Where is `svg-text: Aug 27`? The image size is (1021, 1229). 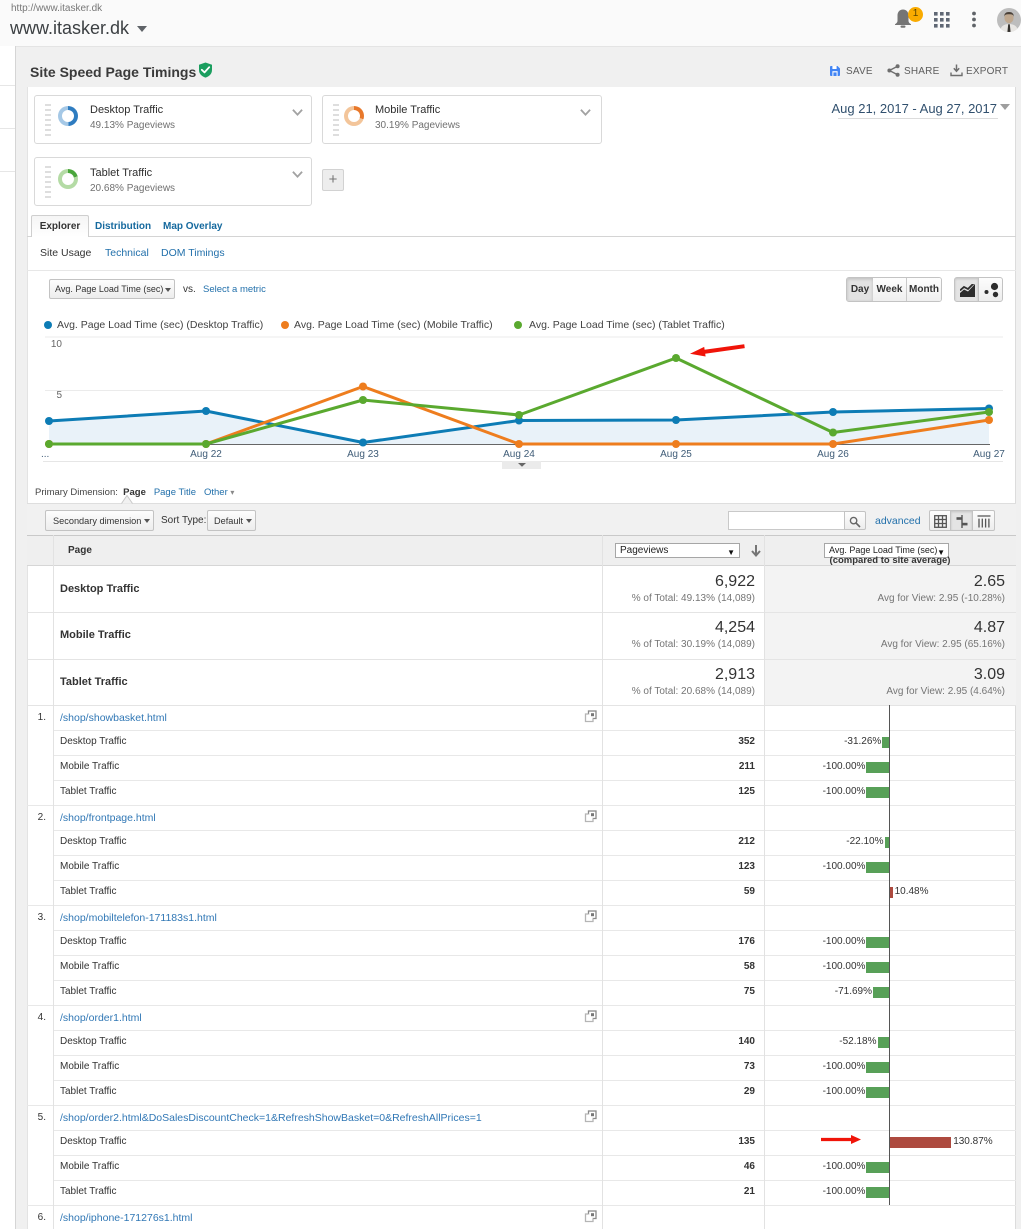
svg-text: Aug 27 is located at coordinates (989, 454).